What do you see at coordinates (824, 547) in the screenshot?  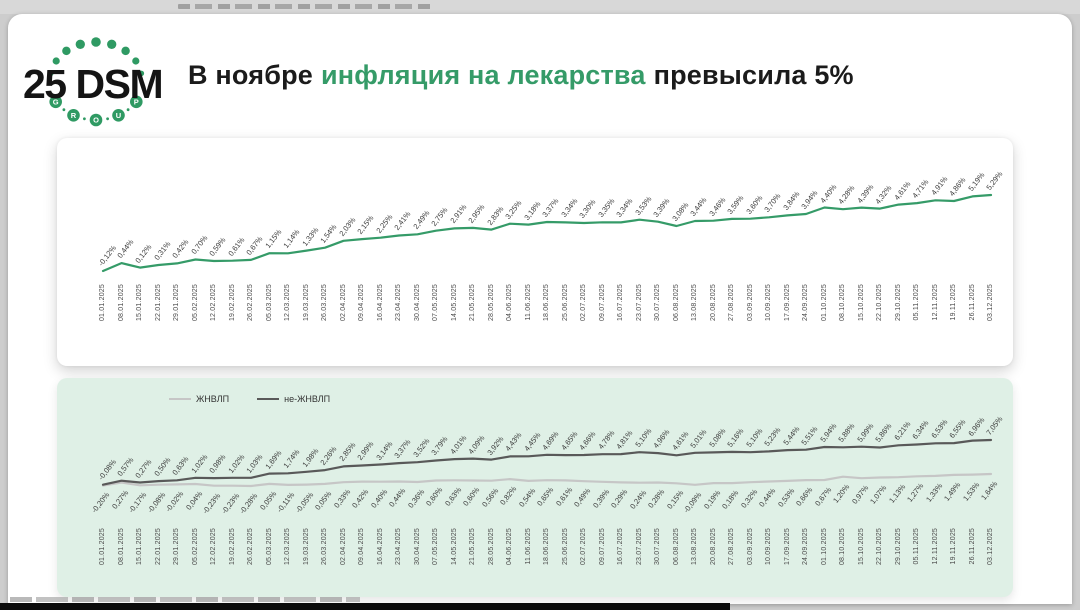 I see `x-axis-date-label: 01.10.2025` at bounding box center [824, 547].